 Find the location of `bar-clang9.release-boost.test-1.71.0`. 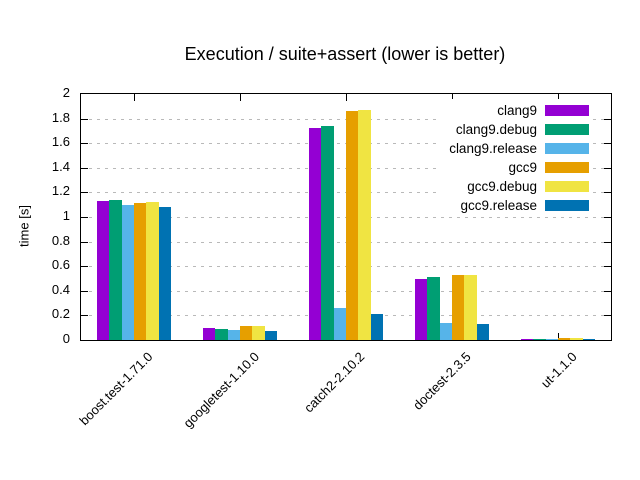

bar-clang9.release-boost.test-1.71.0 is located at coordinates (127, 272).